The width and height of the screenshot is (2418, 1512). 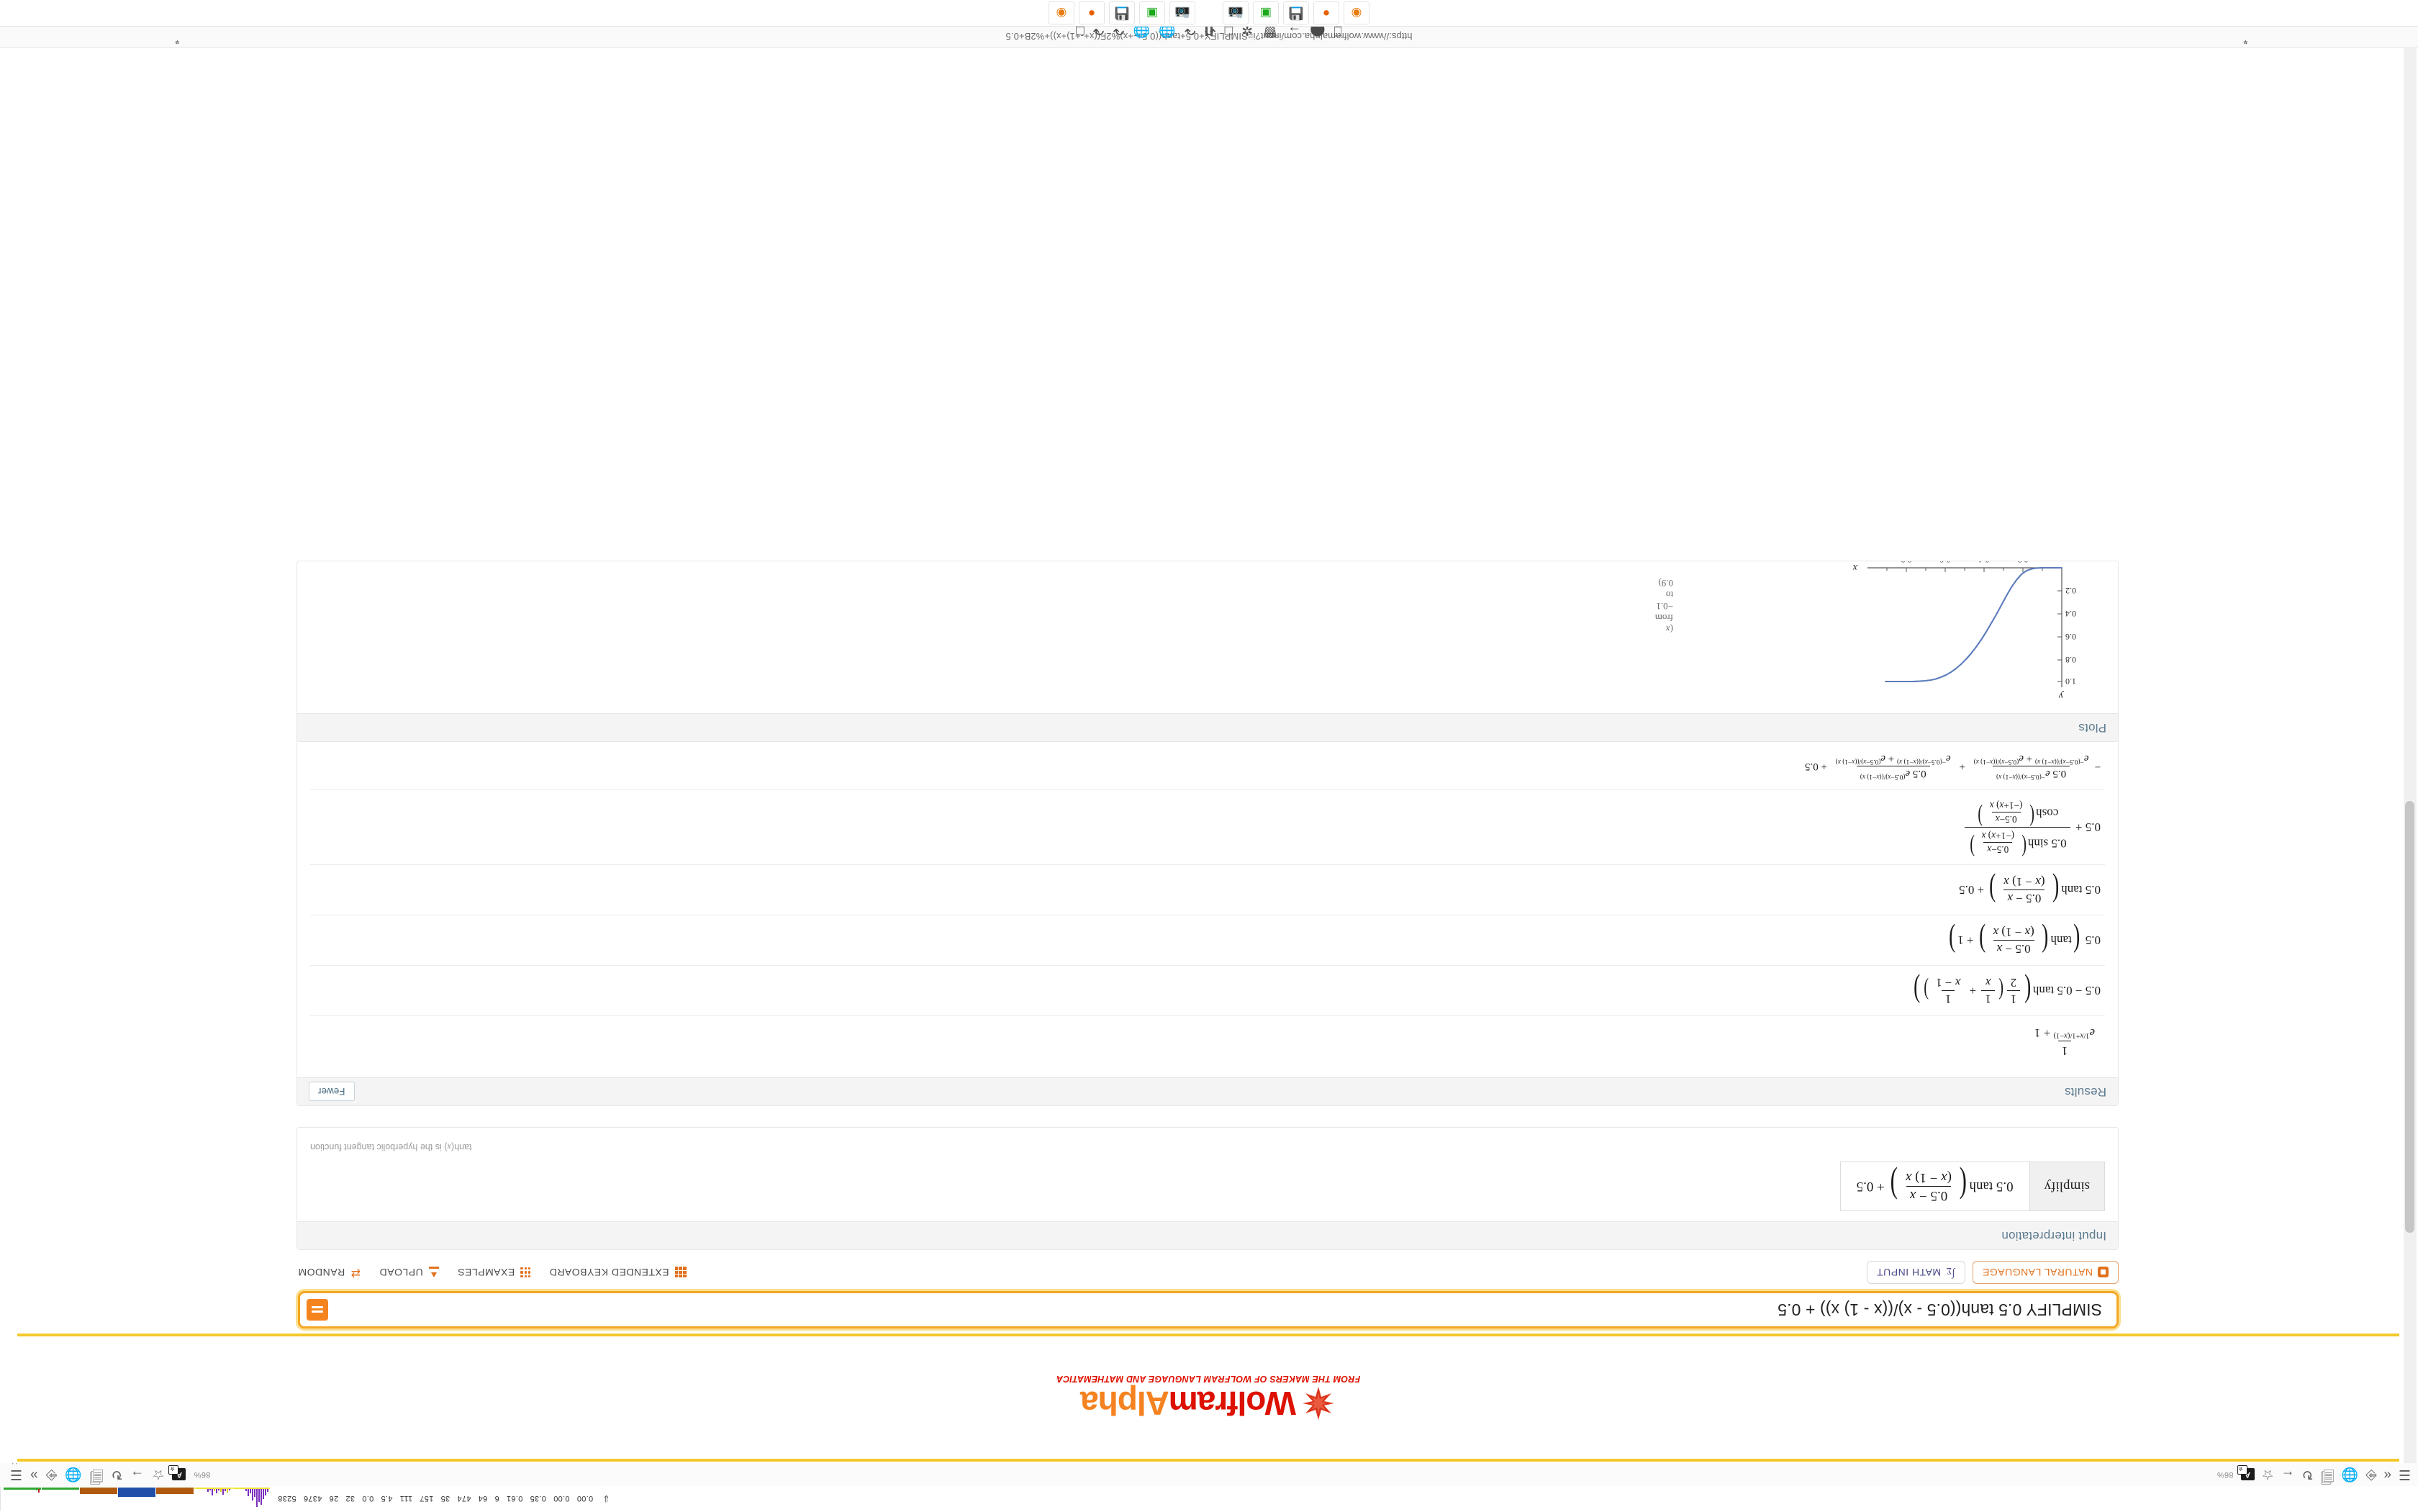 I want to click on submit-button, so click(x=317, y=1310).